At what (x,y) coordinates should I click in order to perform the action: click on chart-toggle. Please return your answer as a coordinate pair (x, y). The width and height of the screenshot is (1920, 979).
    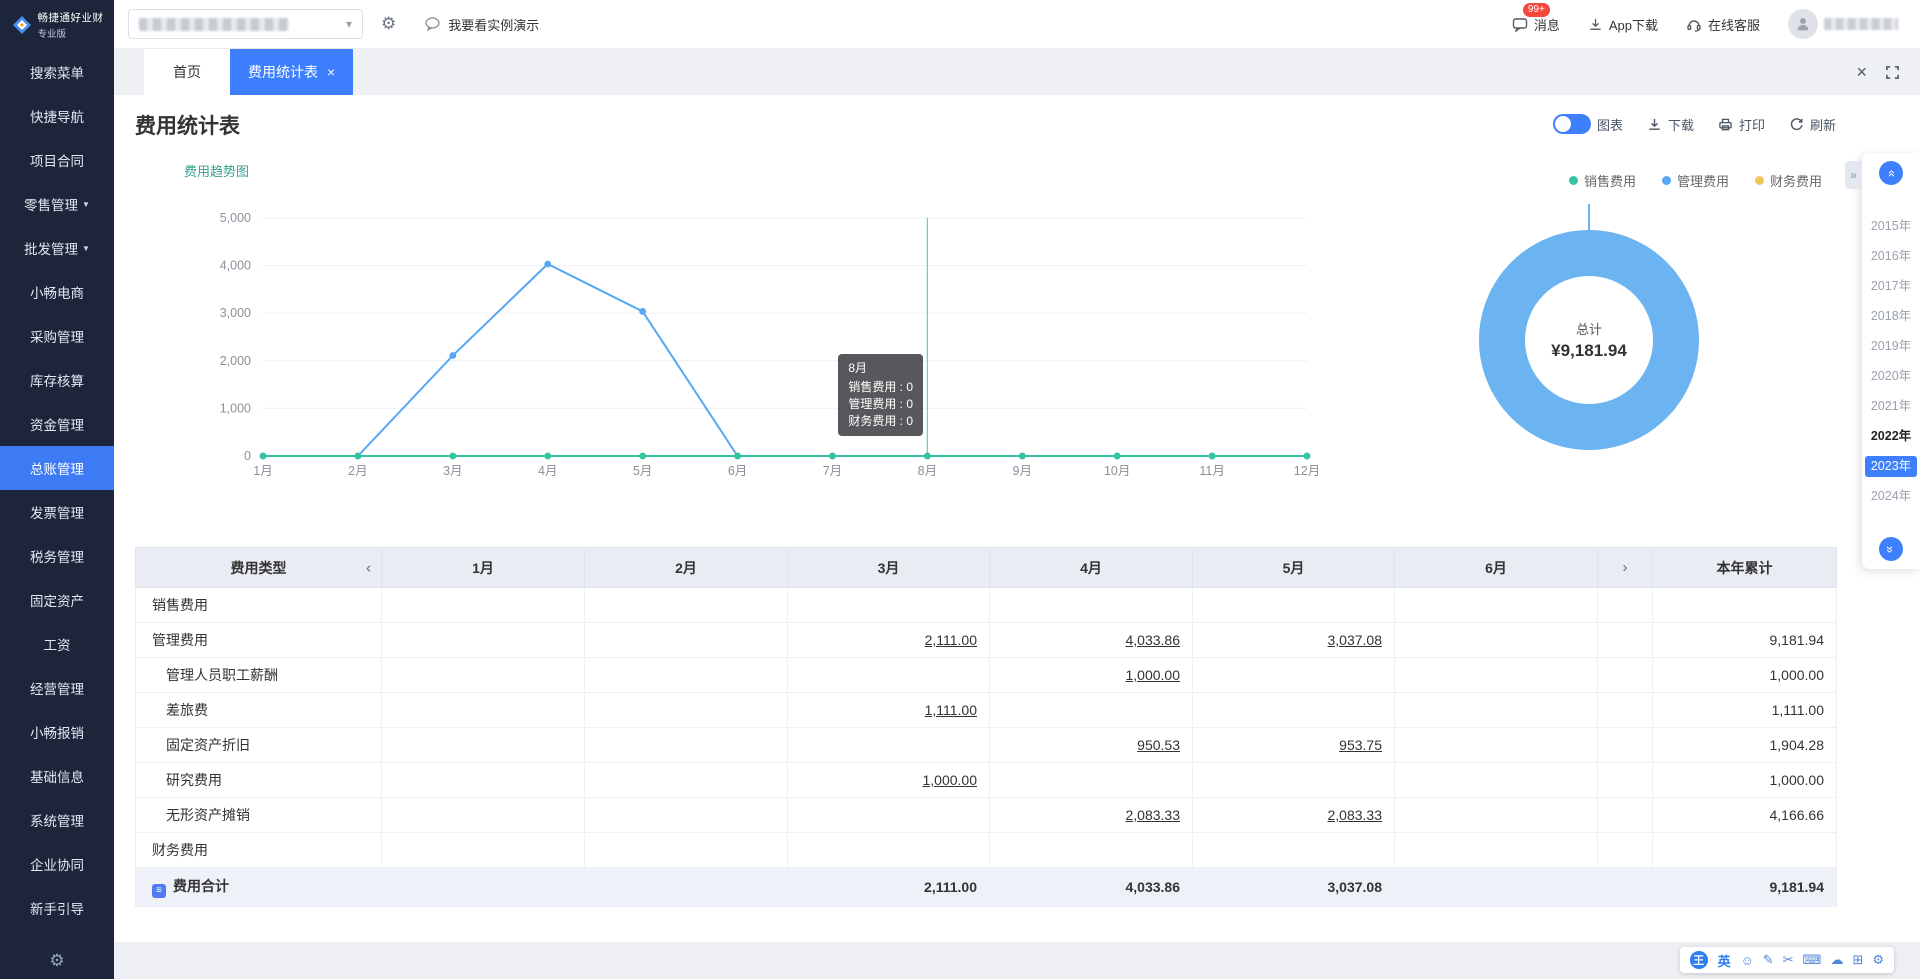
    Looking at the image, I should click on (1571, 124).